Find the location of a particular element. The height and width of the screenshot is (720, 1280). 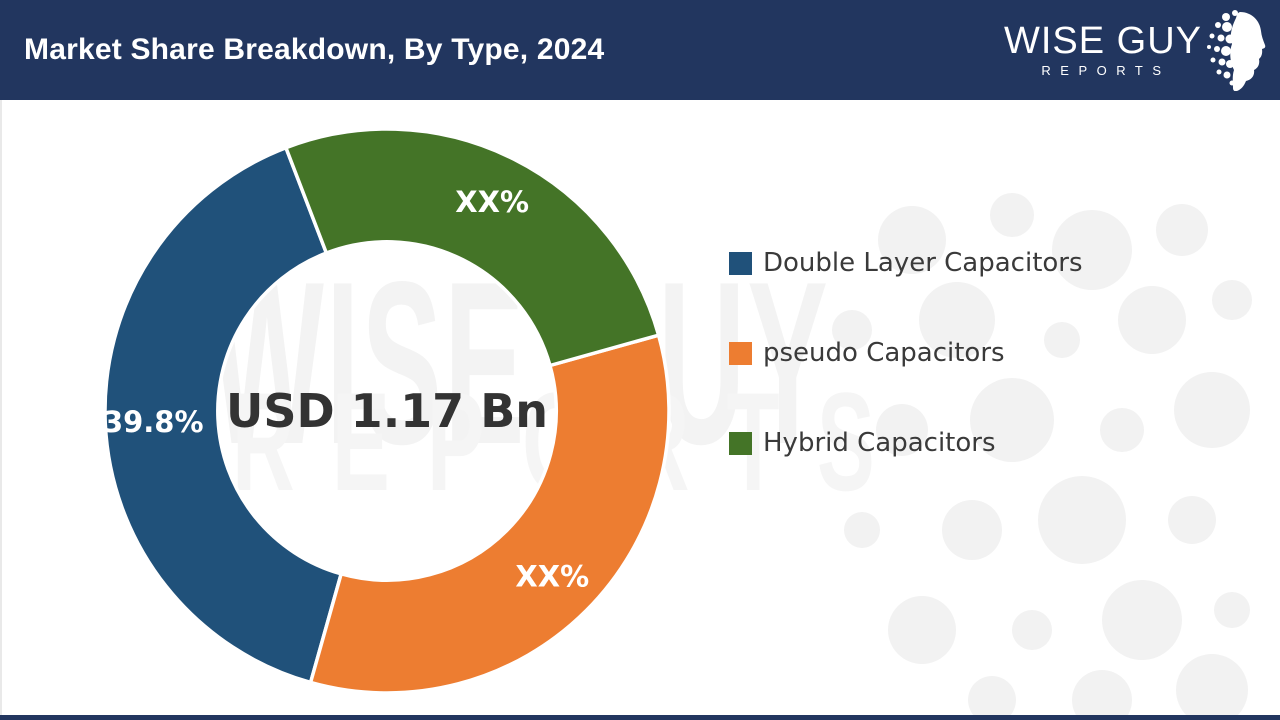

logo-face-icon is located at coordinates (1236, 50).